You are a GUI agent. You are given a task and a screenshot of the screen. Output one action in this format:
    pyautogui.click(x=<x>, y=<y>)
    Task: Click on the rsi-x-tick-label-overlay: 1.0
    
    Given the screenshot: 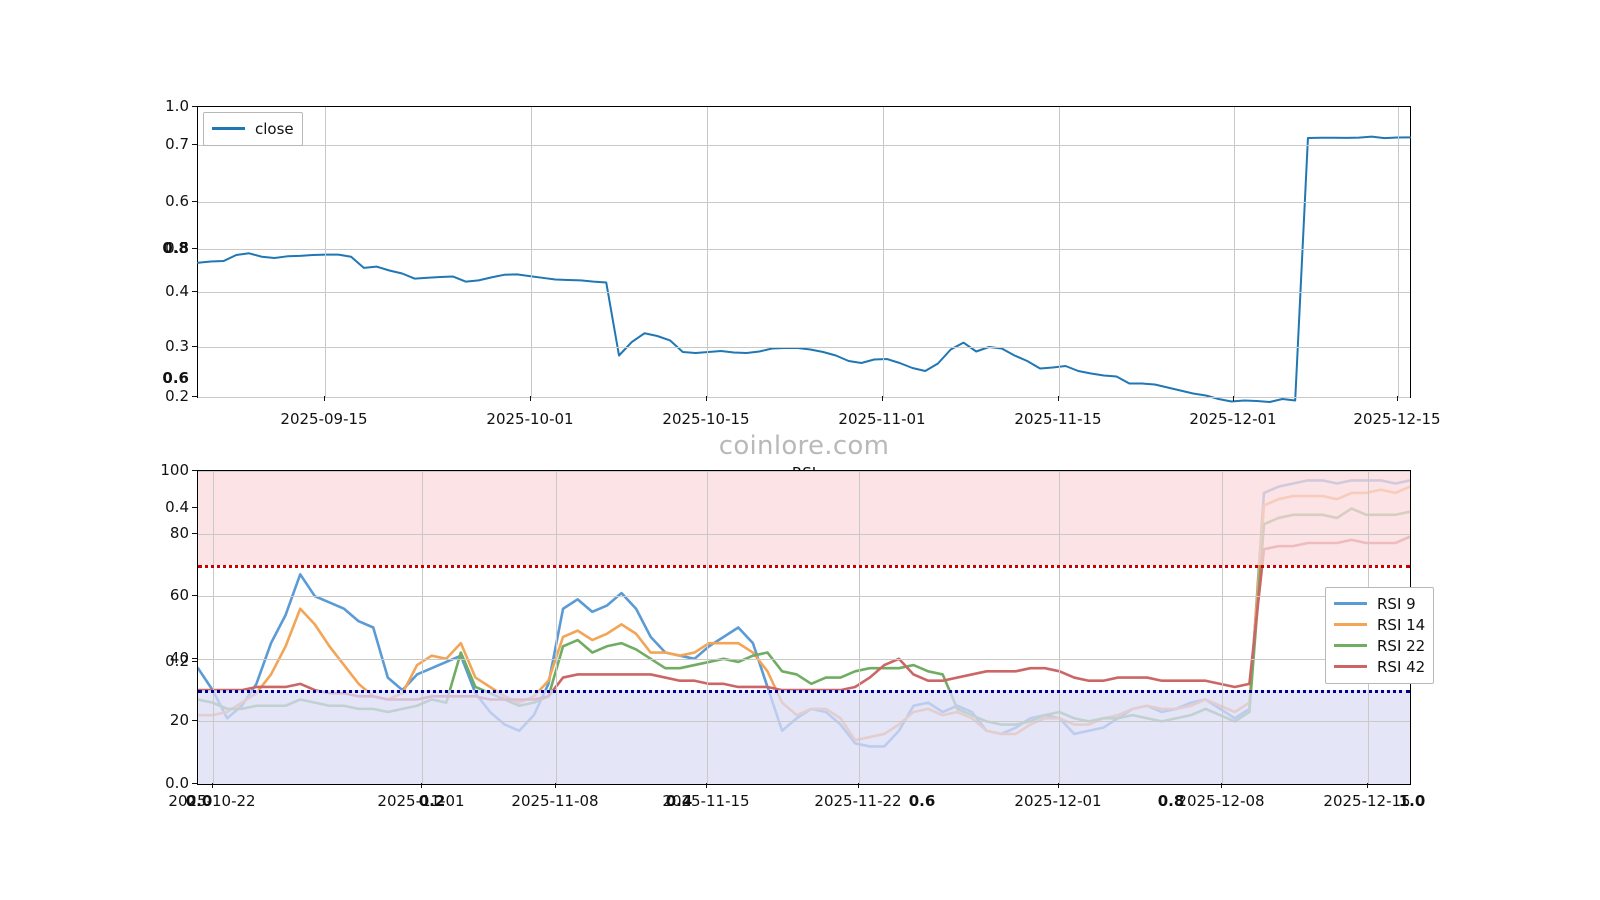 What is the action you would take?
    pyautogui.click(x=1412, y=801)
    